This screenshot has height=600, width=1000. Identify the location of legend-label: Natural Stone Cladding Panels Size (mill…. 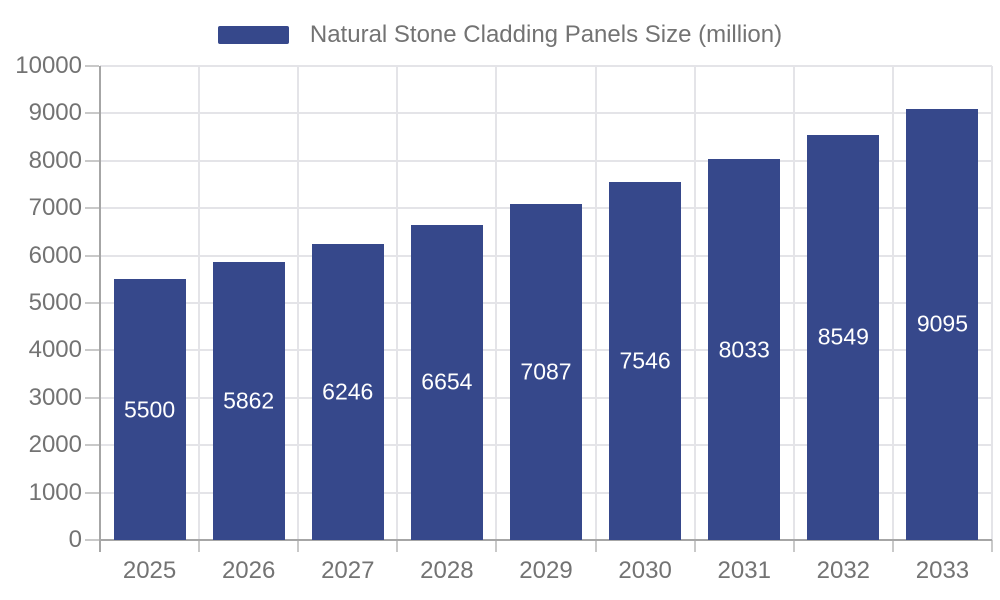
(546, 34).